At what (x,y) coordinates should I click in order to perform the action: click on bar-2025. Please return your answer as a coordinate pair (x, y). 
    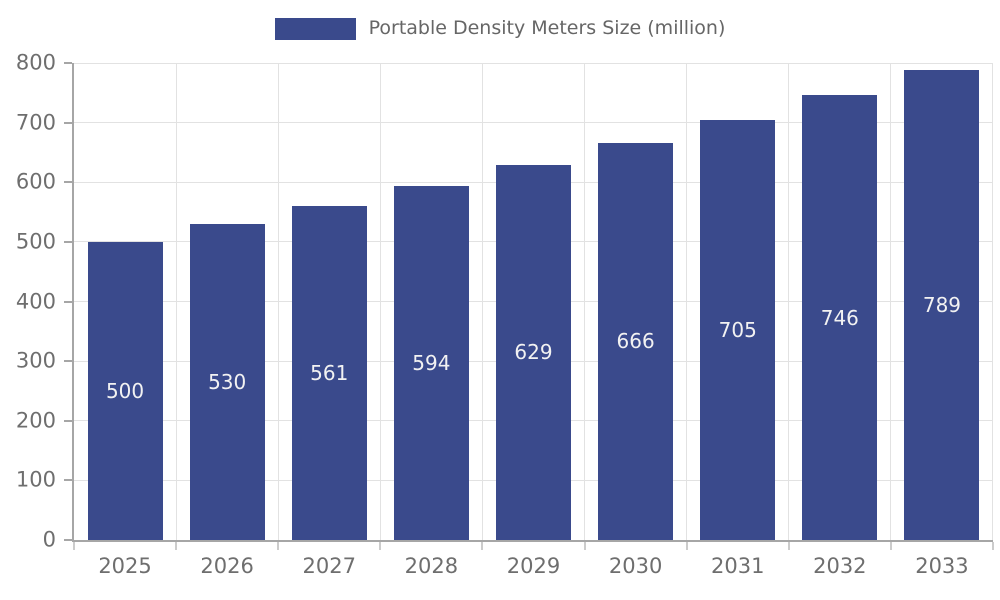
    Looking at the image, I should click on (125, 390).